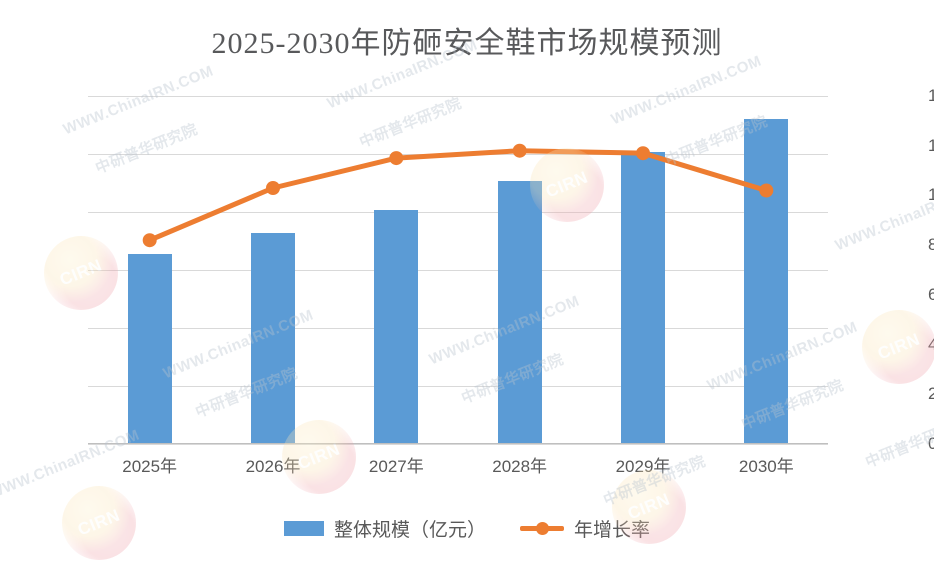  I want to click on y-tick-right-2.00%: 2.00%, so click(931, 394).